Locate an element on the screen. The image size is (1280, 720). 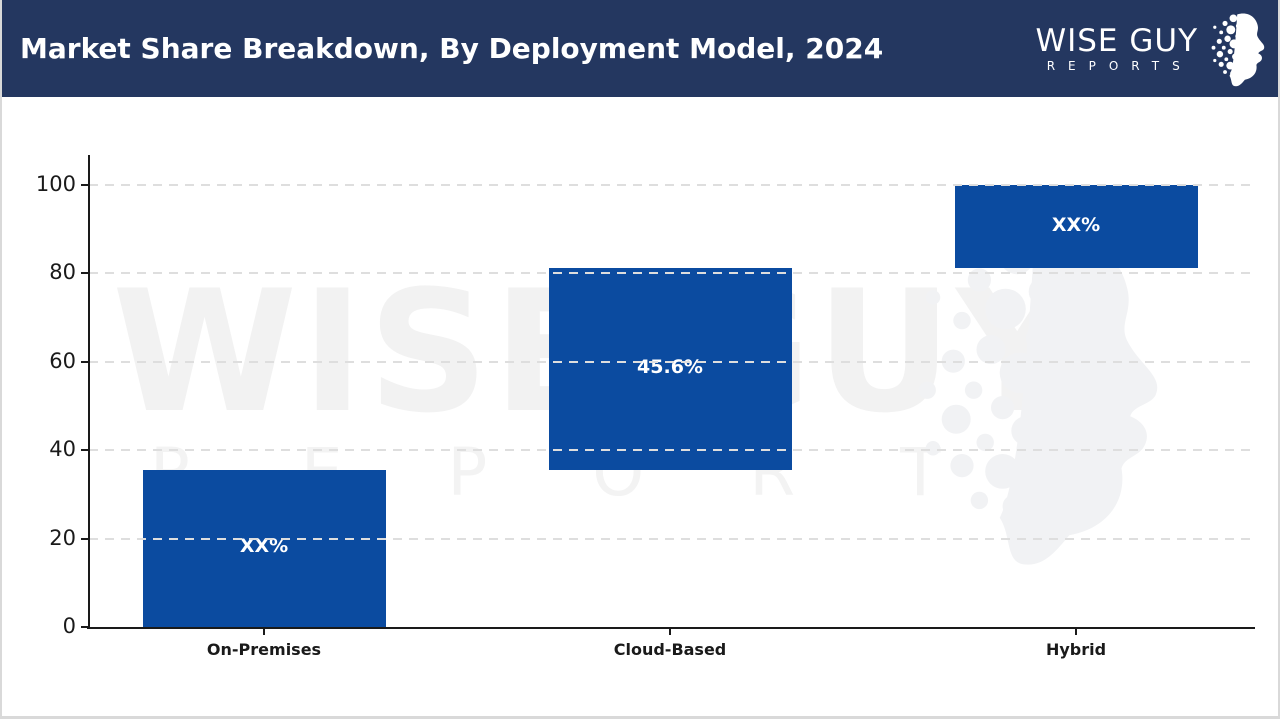
y-axis-line is located at coordinates (89, 392).